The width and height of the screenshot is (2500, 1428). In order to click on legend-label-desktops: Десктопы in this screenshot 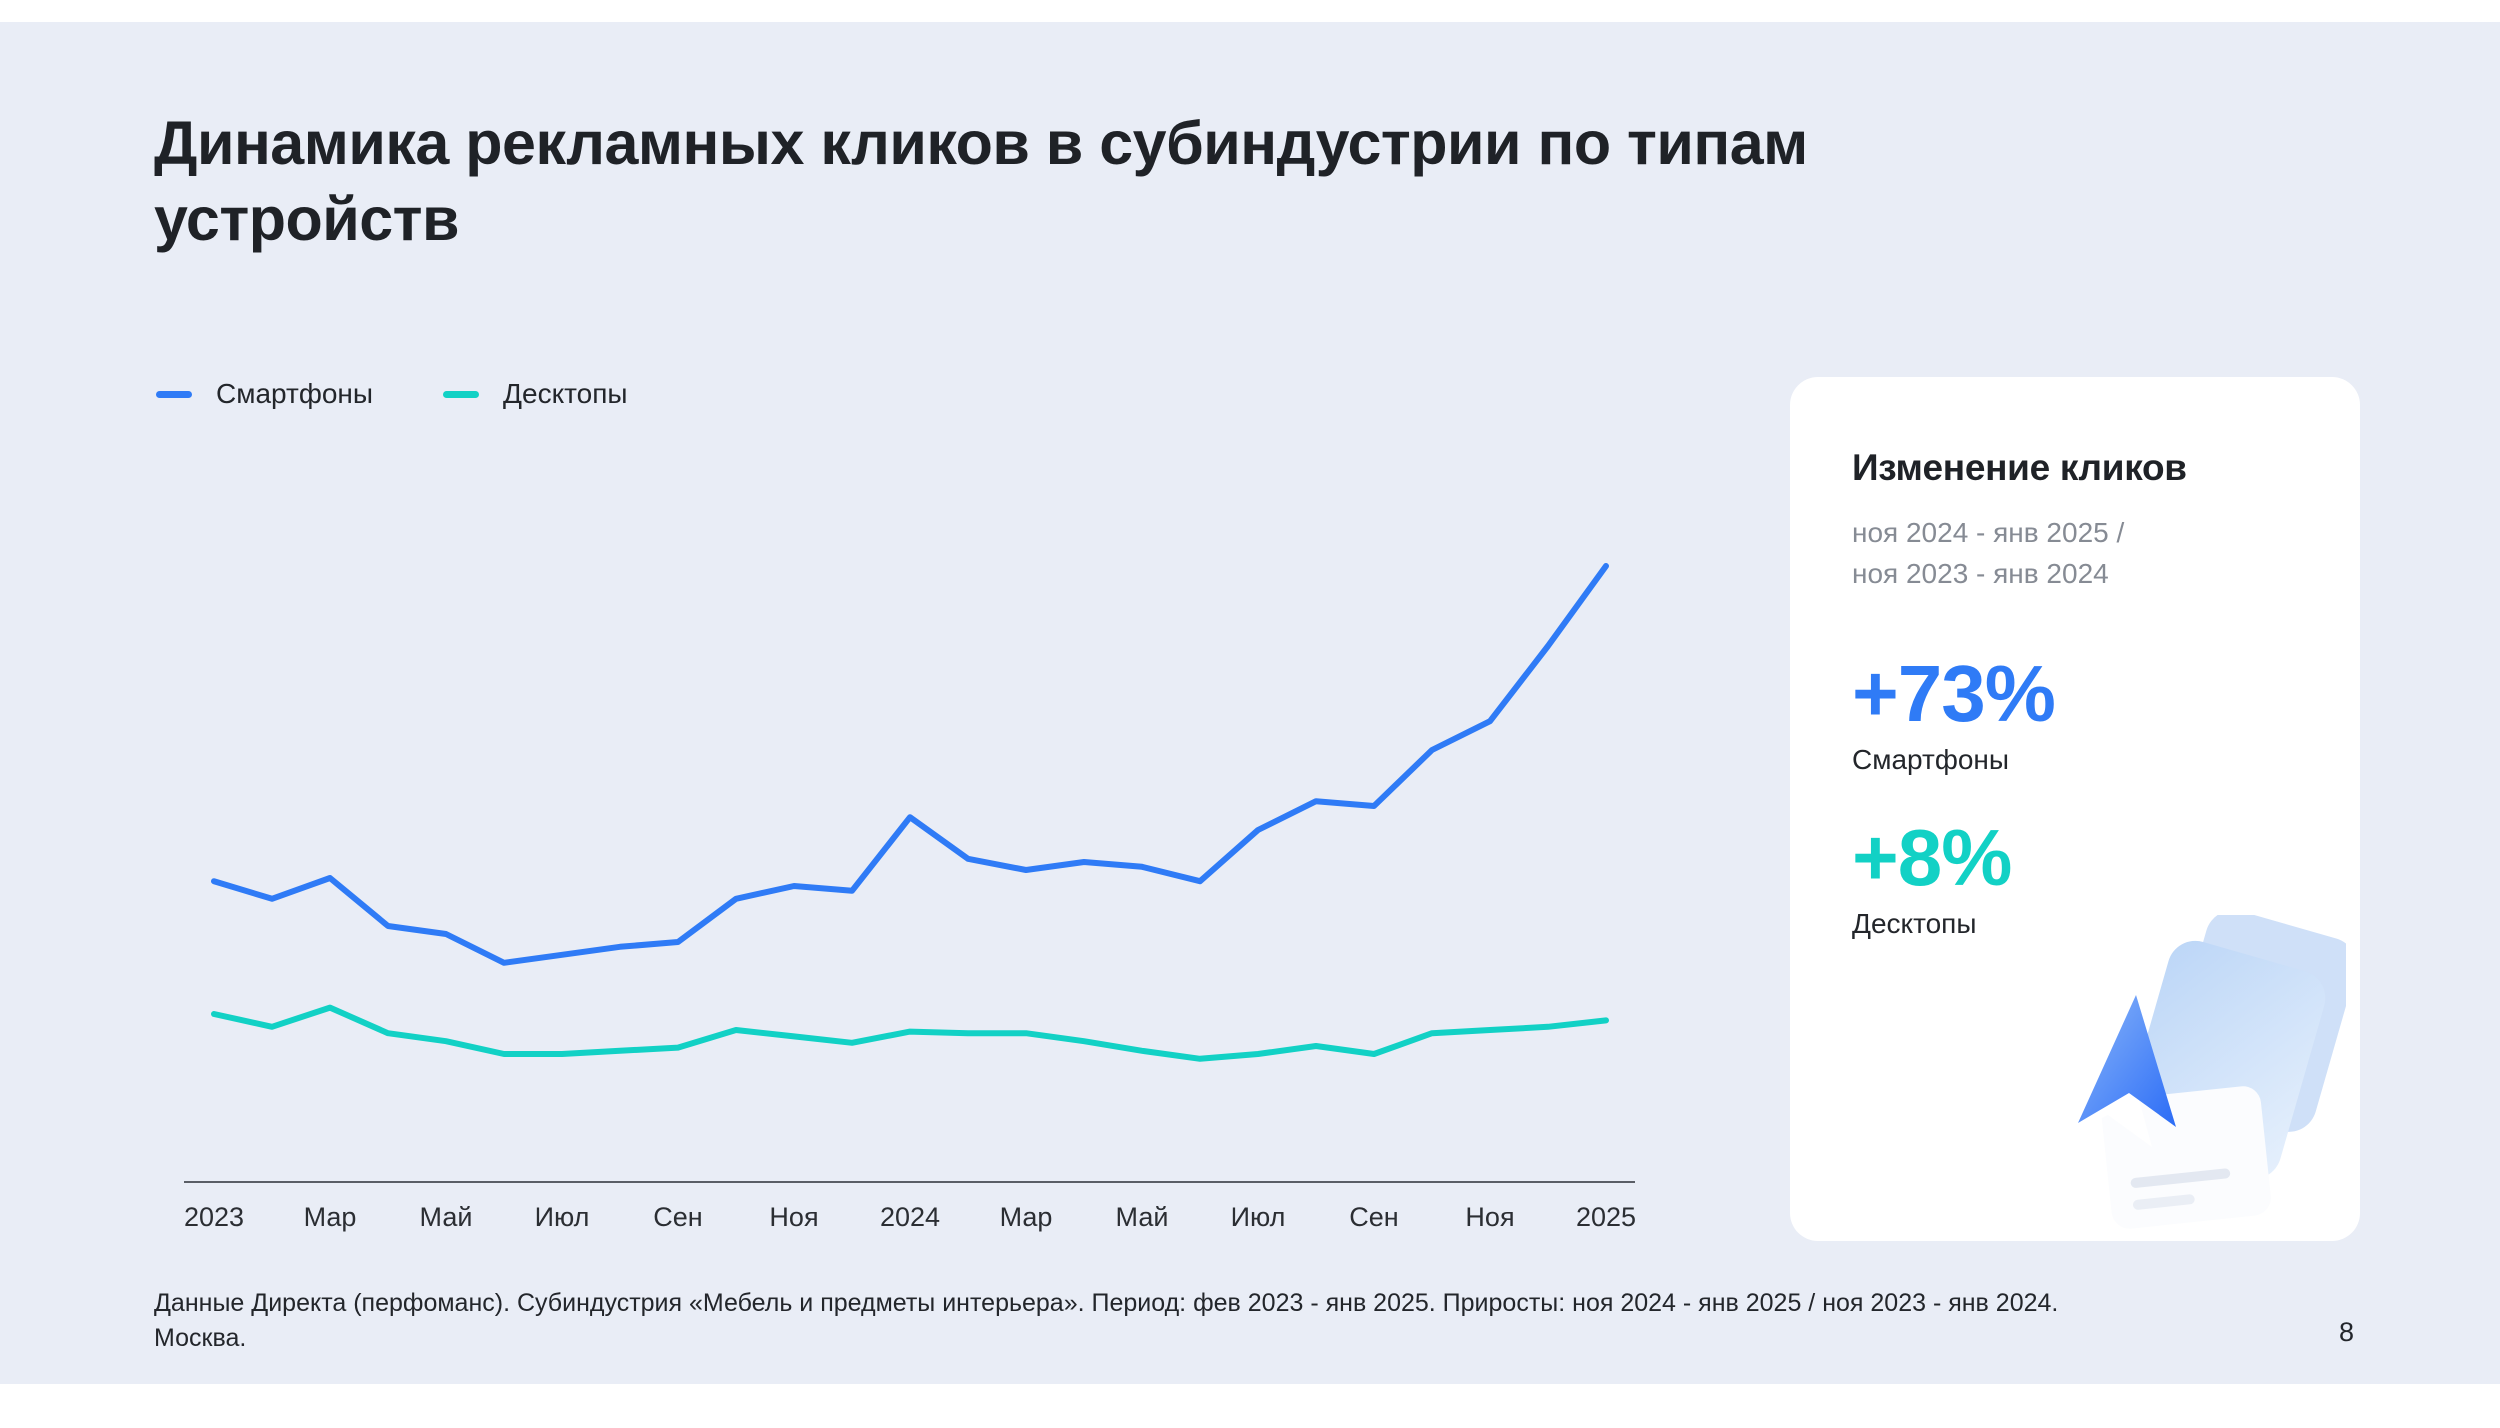, I will do `click(565, 393)`.